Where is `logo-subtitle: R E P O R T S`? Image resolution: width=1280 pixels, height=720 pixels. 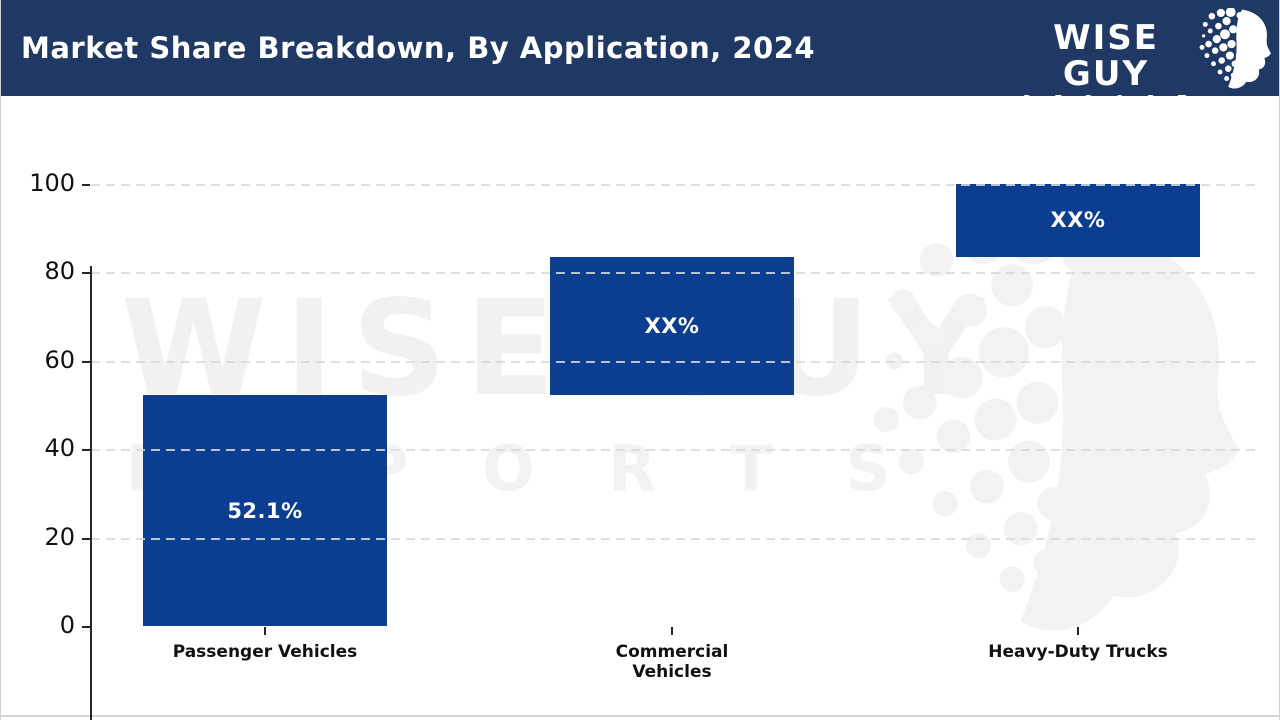
logo-subtitle: R E P O R T S is located at coordinates (1109, 109).